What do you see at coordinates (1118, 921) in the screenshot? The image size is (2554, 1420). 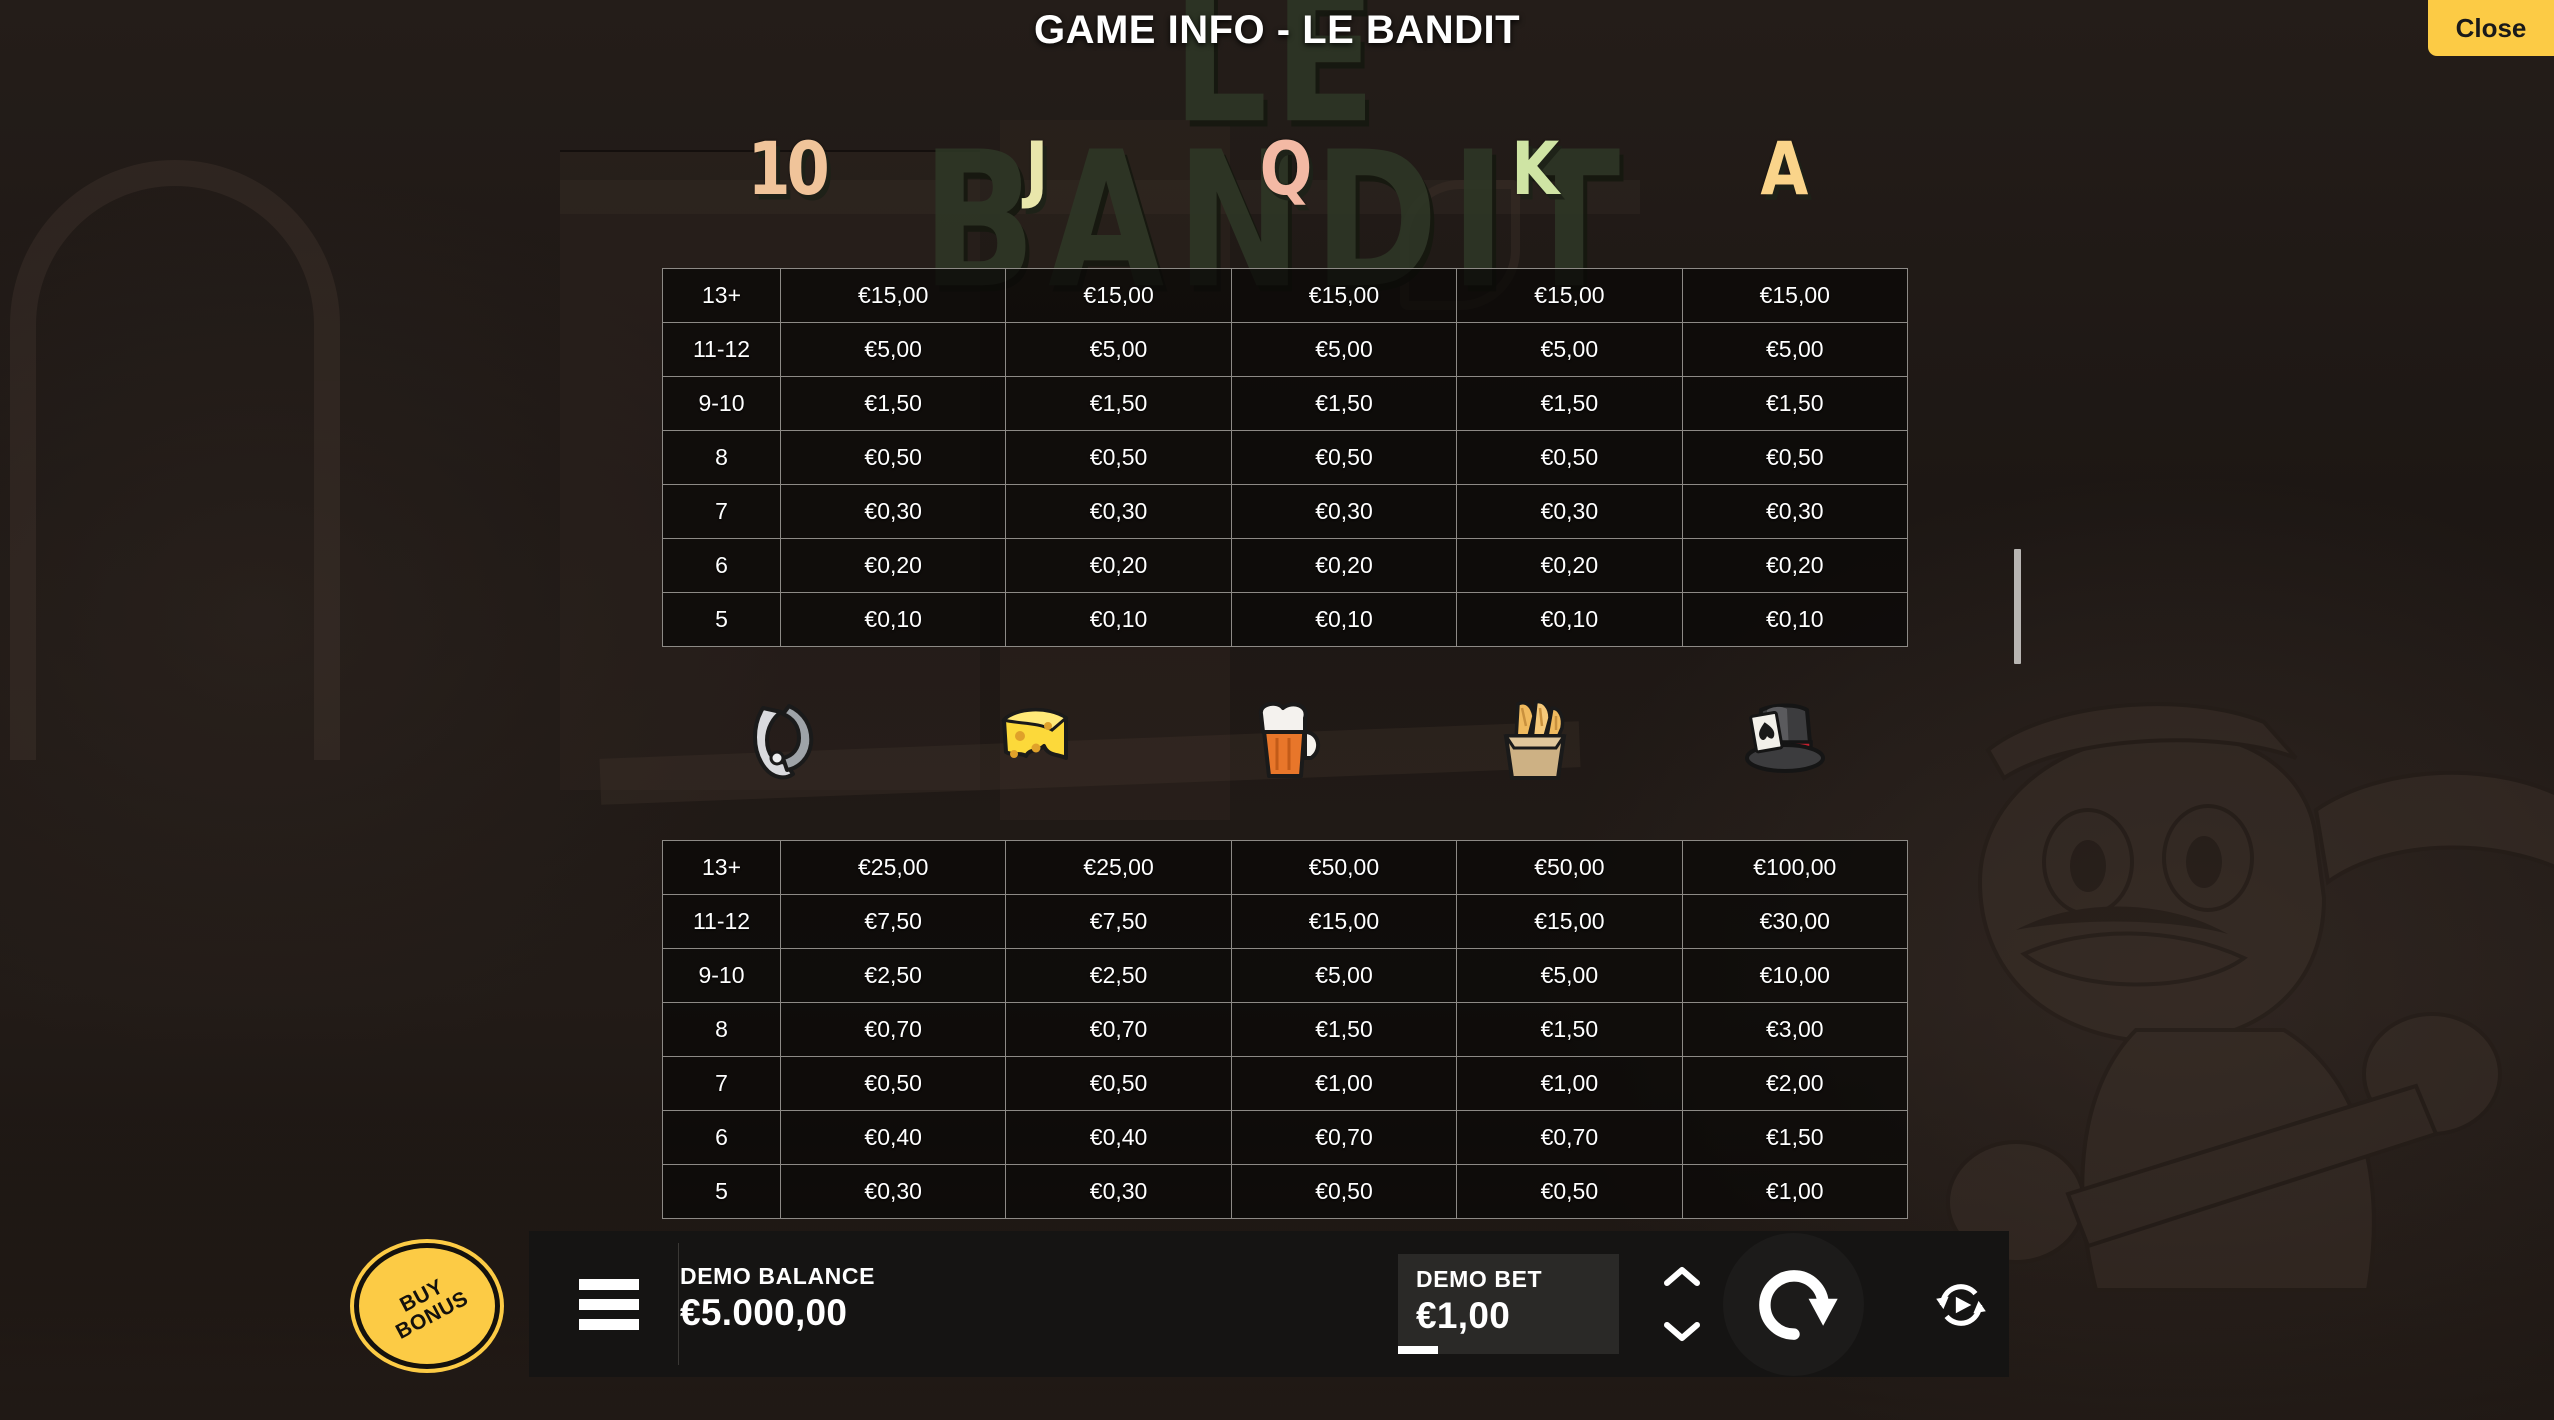 I see `paytable-value-cell: €7,50` at bounding box center [1118, 921].